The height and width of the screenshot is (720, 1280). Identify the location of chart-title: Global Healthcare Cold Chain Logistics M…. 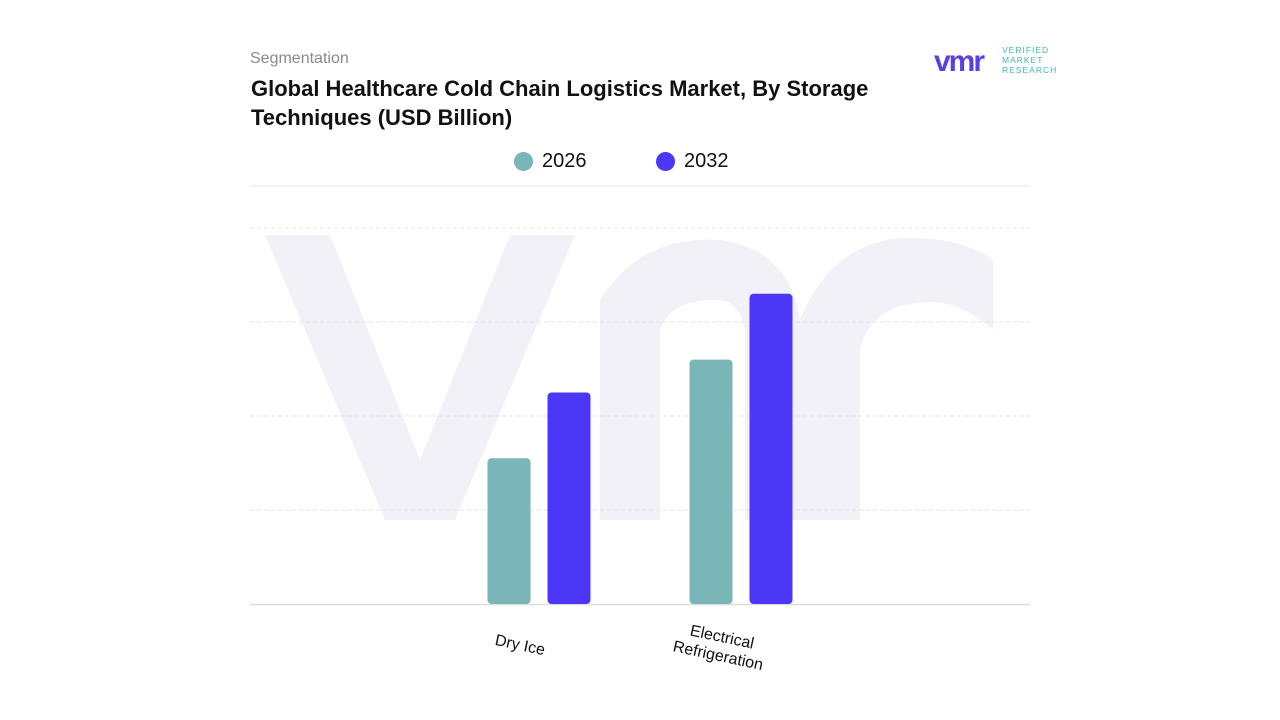
(560, 103).